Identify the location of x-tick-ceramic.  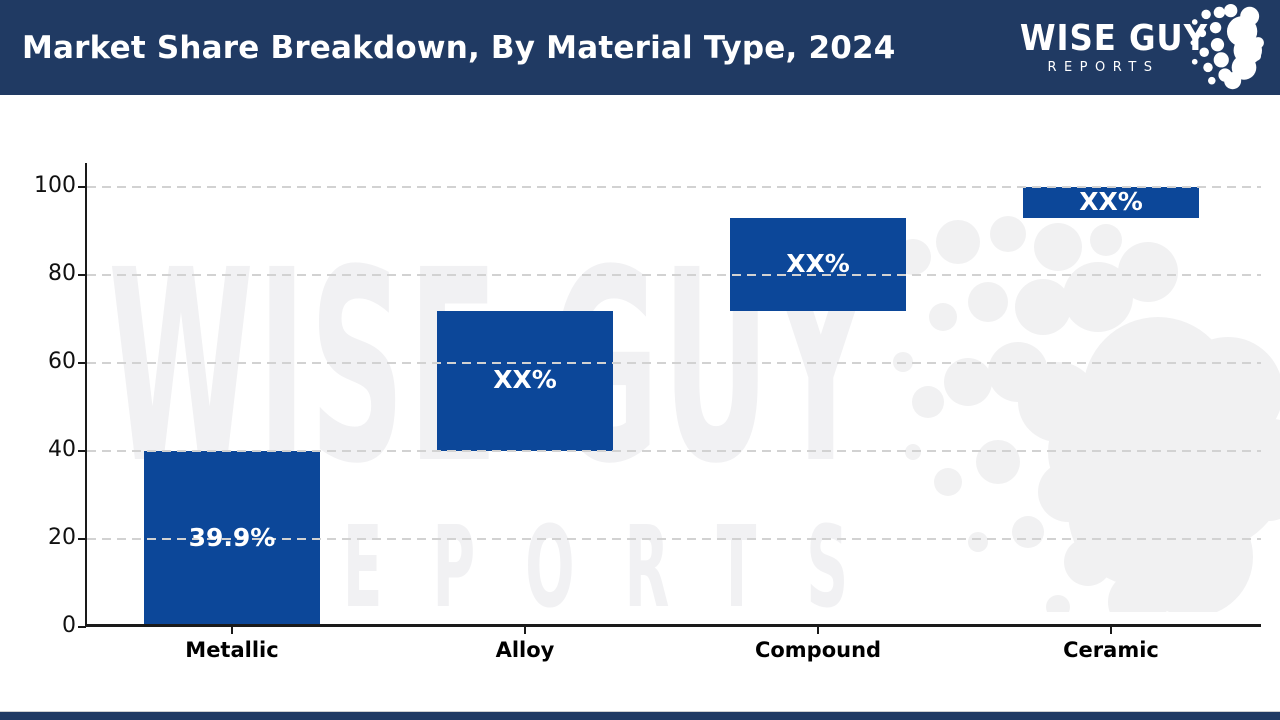
(1111, 630).